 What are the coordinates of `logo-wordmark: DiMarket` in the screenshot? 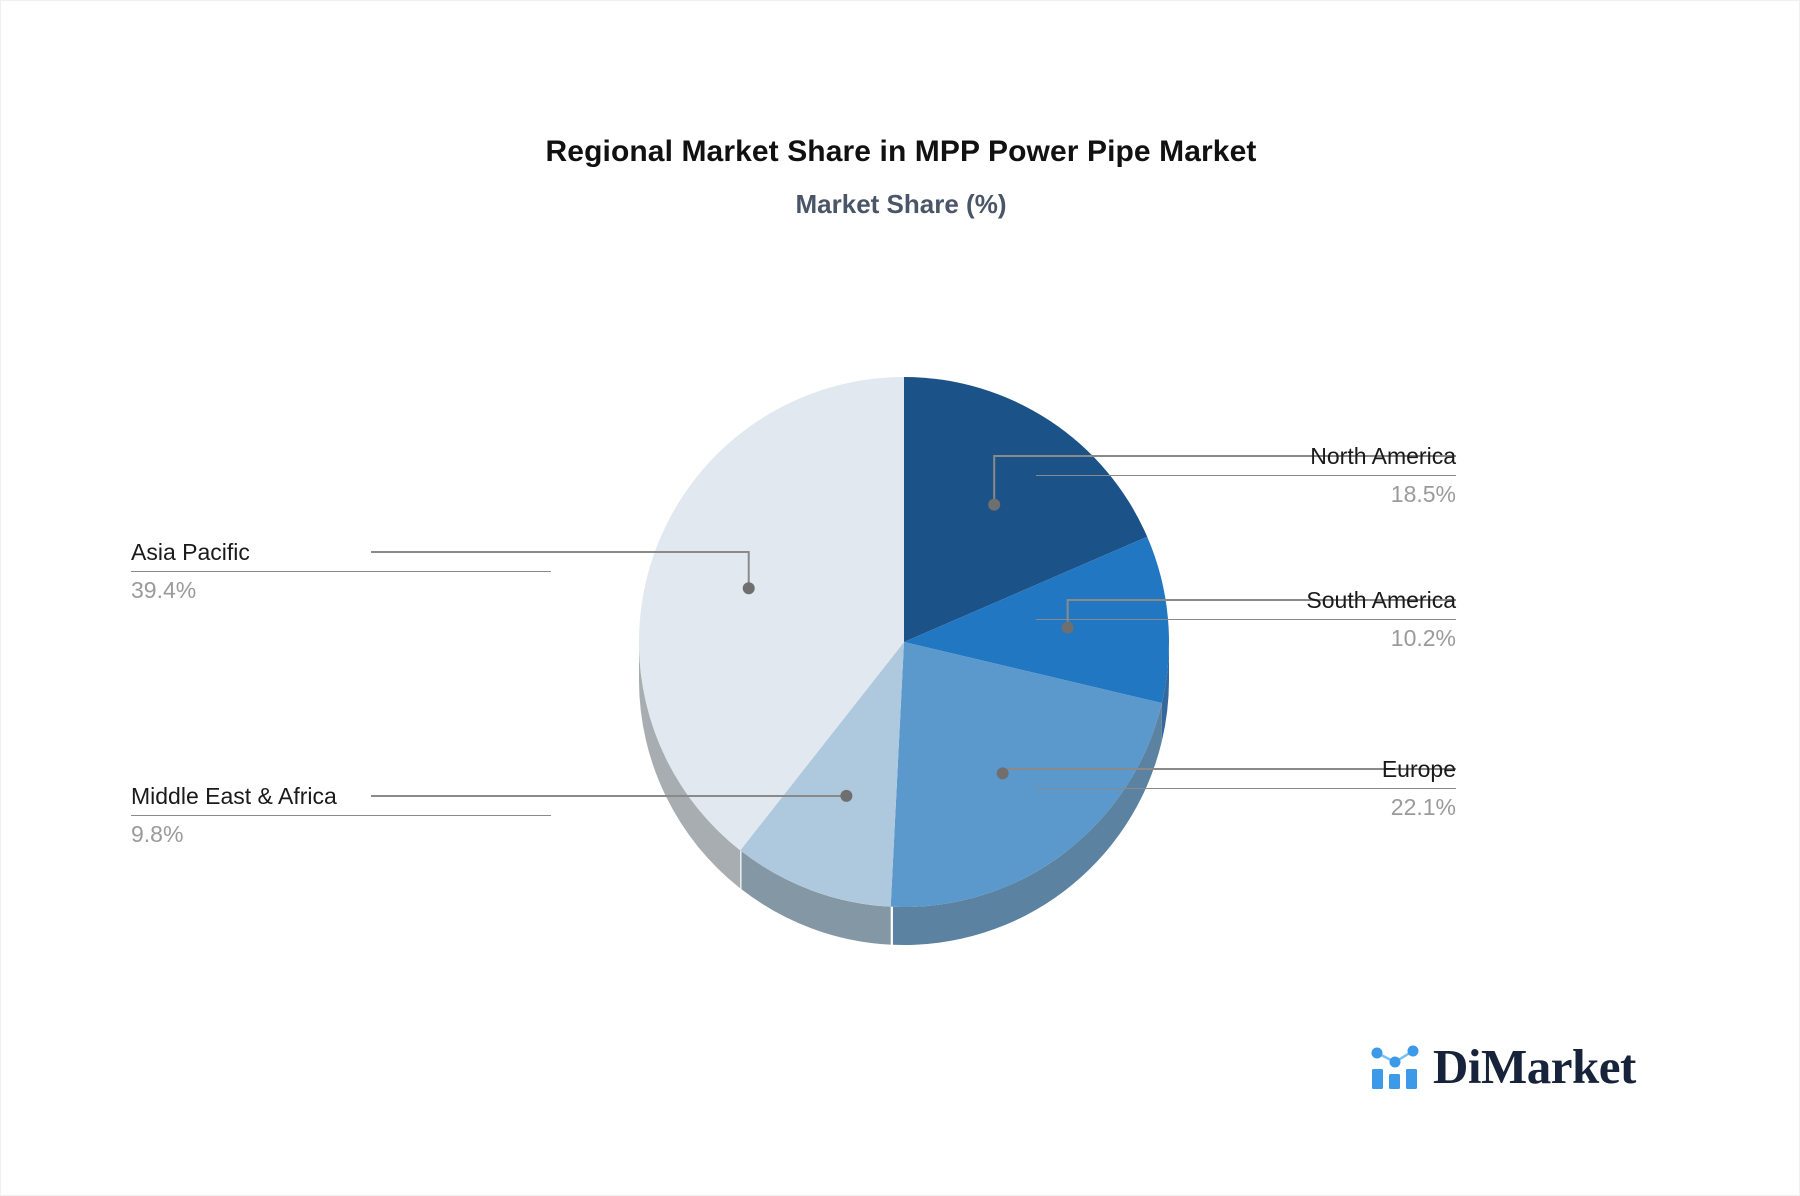 It's located at (1534, 1066).